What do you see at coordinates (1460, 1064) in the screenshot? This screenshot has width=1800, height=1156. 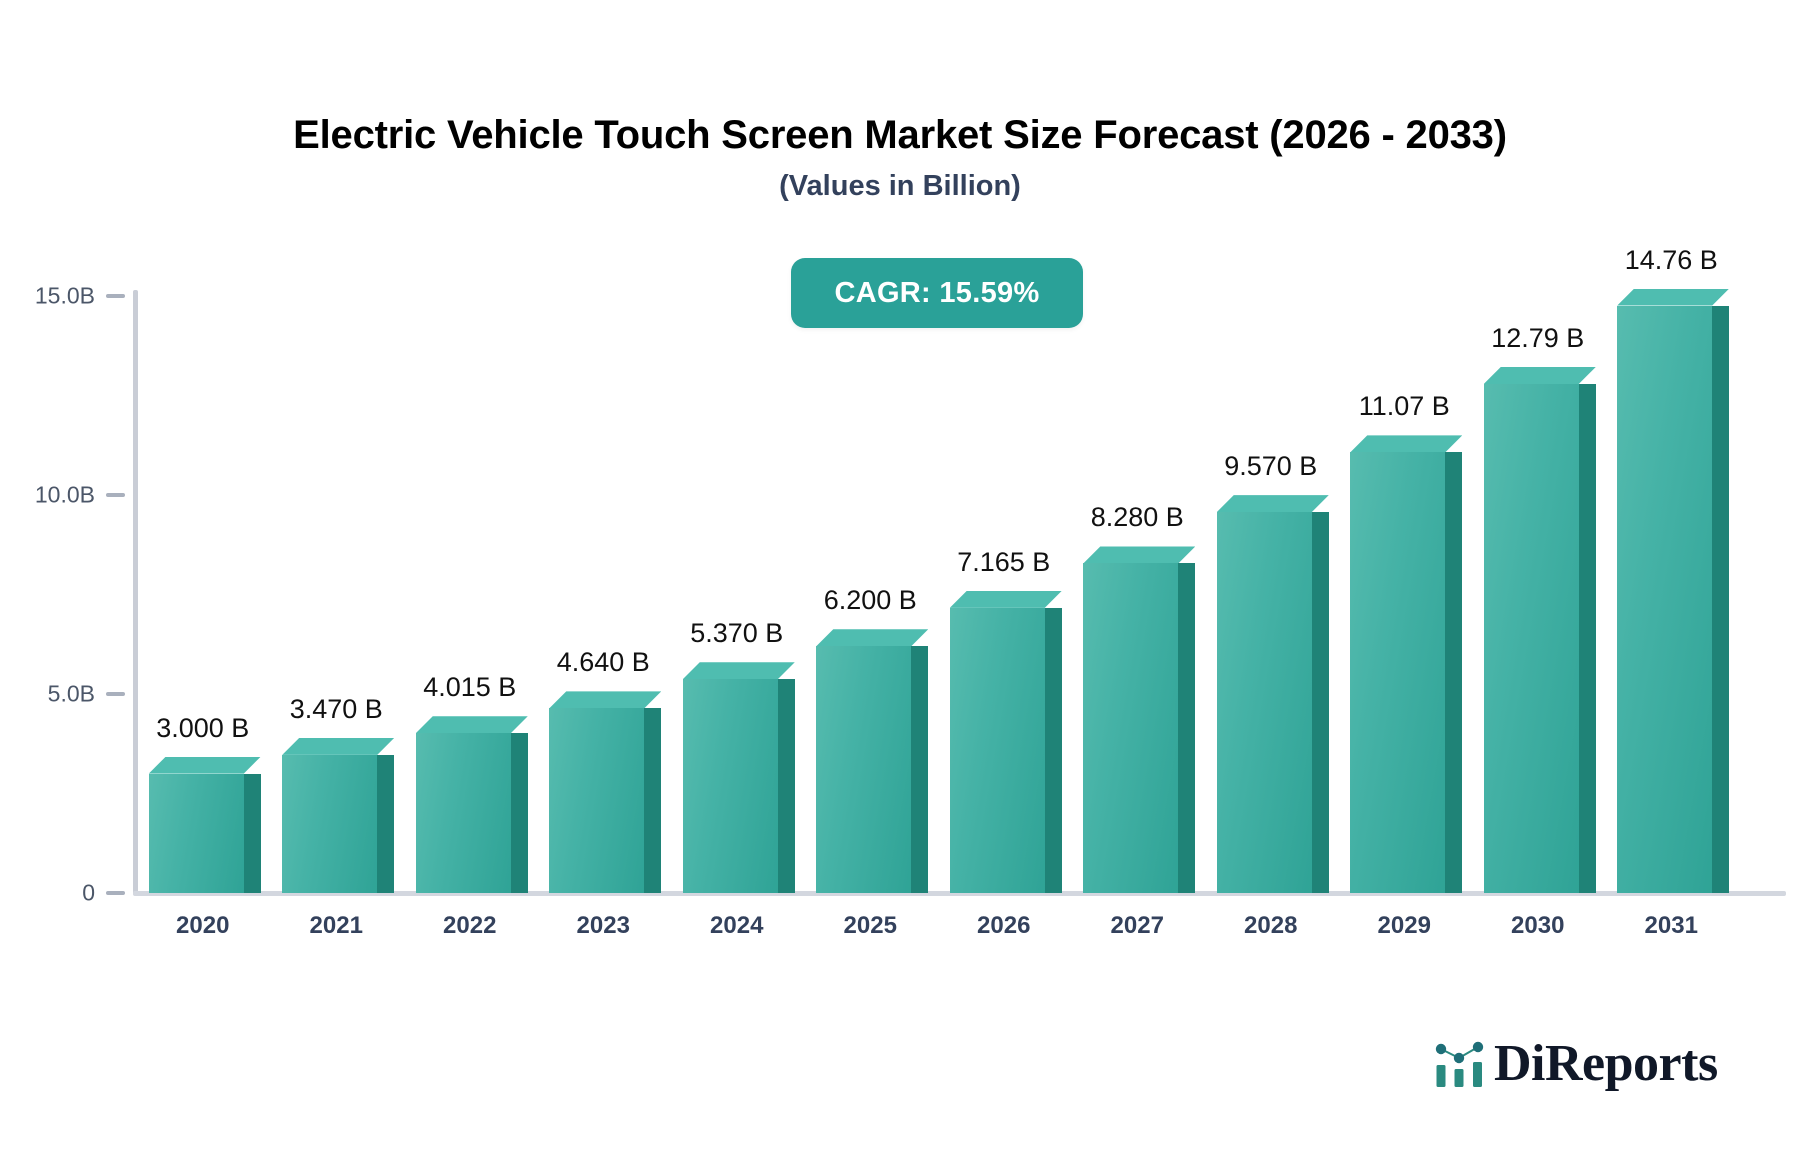 I see `bar-chart-dots-icon` at bounding box center [1460, 1064].